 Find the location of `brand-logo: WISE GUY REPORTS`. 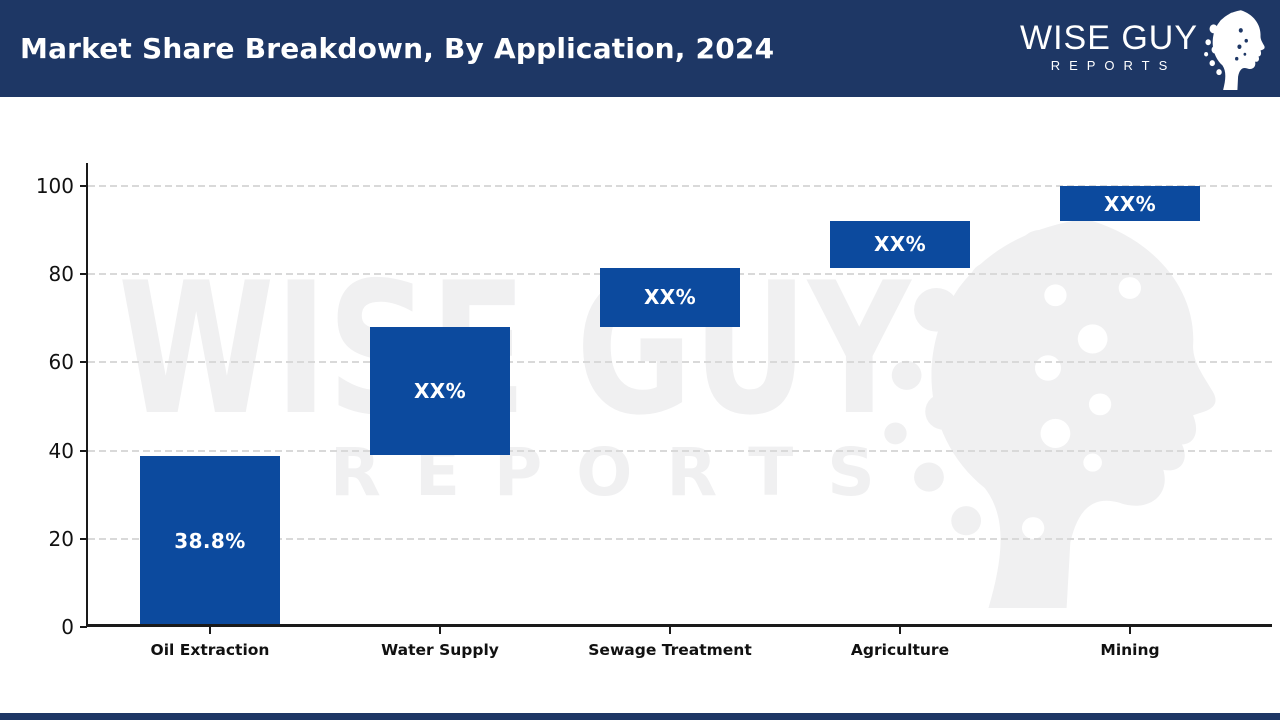

brand-logo: WISE GUY REPORTS is located at coordinates (1142, 49).